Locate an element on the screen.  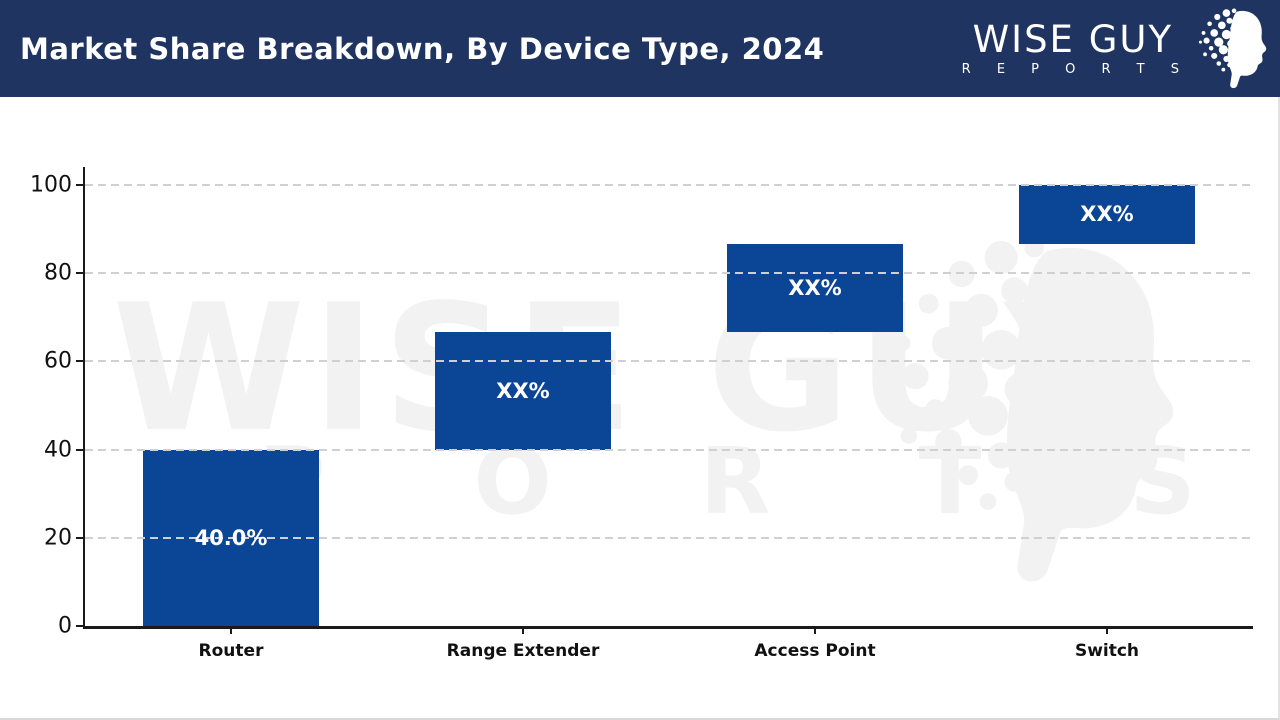
wiseguy-logo: WISE GUY R E P O R T S is located at coordinates (1118, 49).